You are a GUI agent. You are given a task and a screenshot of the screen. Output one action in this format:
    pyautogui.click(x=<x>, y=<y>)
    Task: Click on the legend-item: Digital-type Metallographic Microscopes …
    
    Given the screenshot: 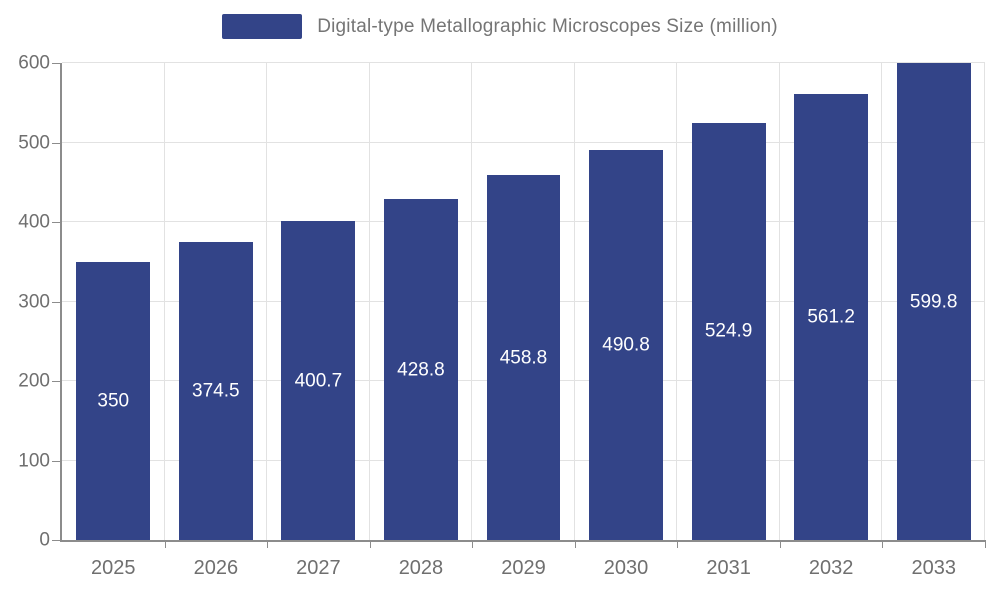 What is the action you would take?
    pyautogui.click(x=500, y=26)
    